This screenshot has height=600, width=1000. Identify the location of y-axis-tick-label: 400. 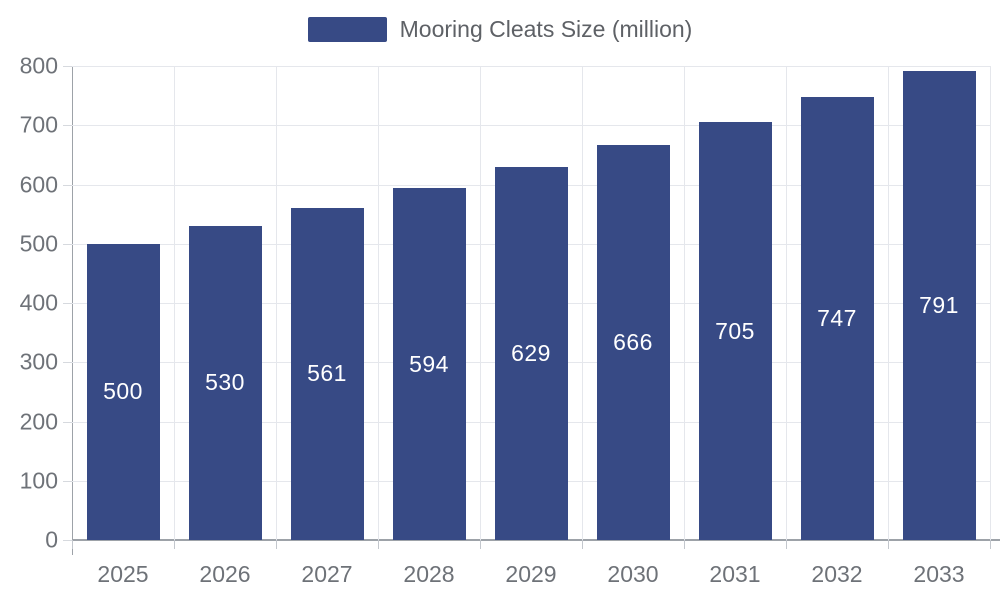
(38, 302).